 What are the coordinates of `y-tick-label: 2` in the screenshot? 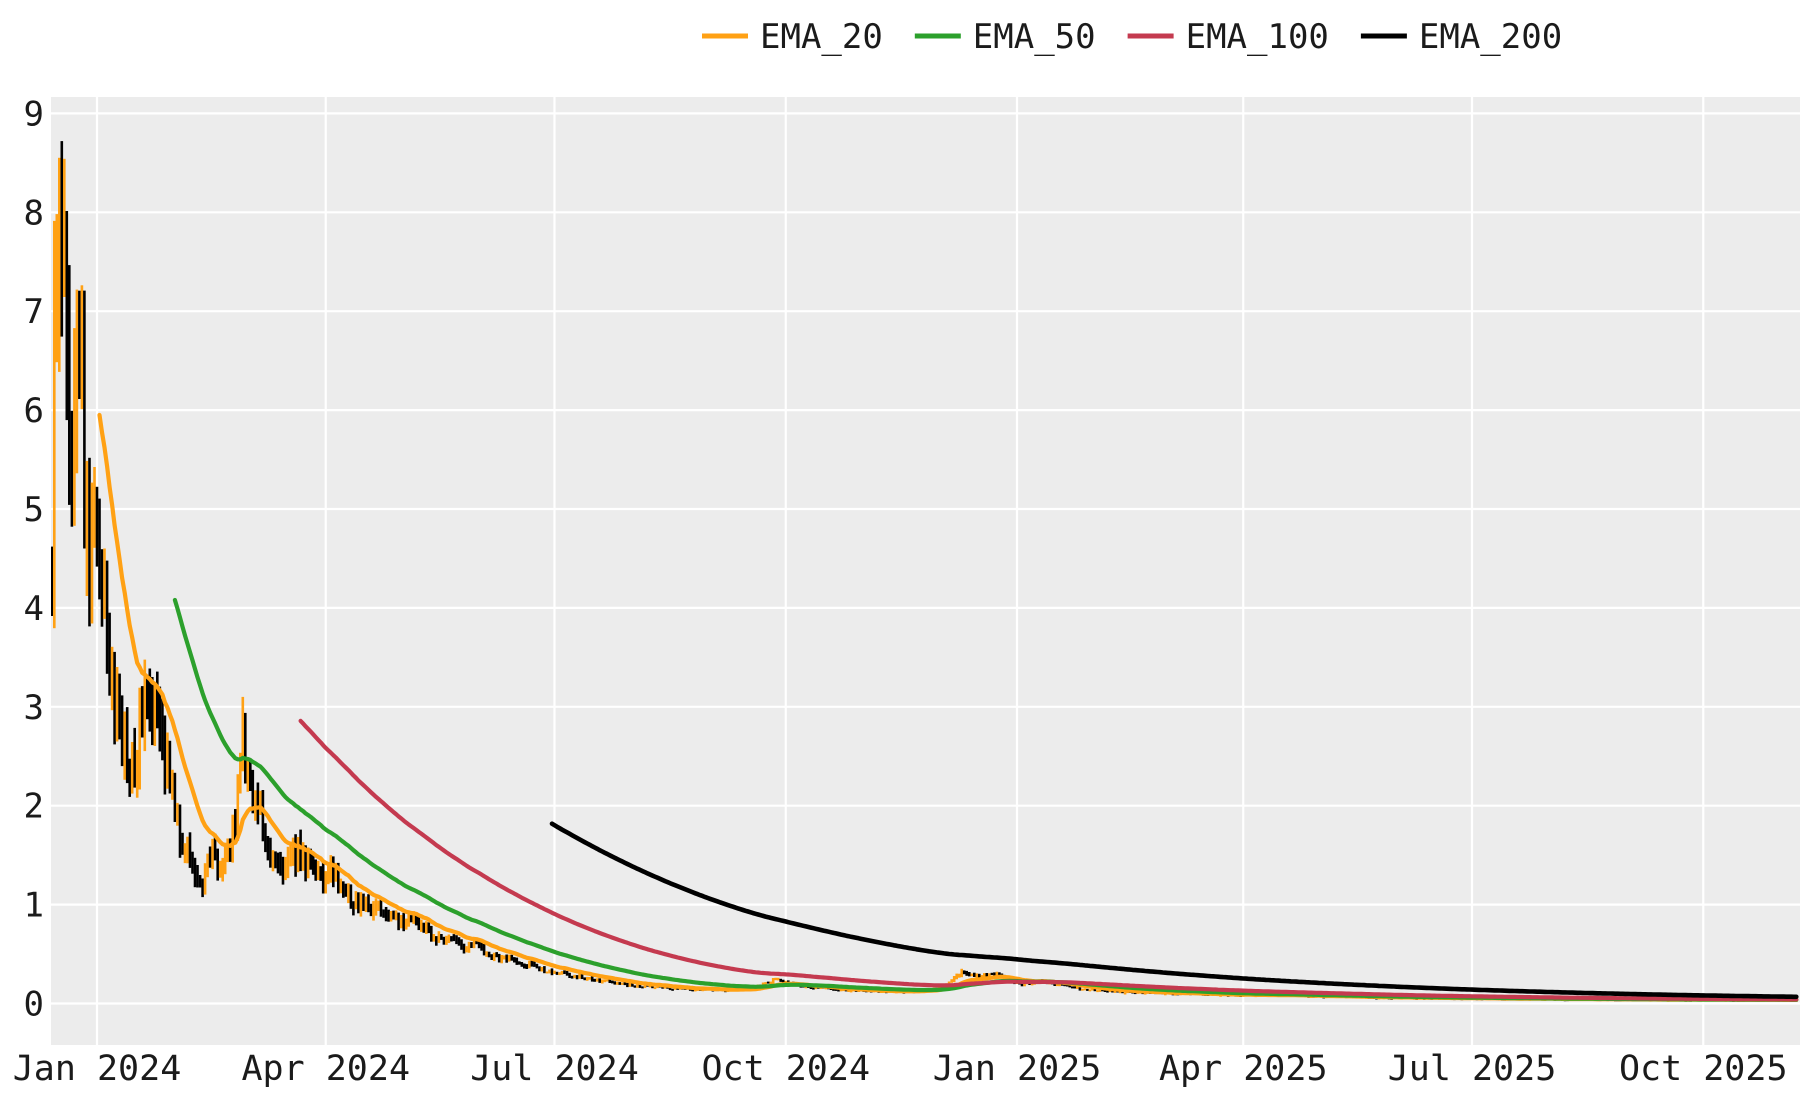 It's located at (34, 807).